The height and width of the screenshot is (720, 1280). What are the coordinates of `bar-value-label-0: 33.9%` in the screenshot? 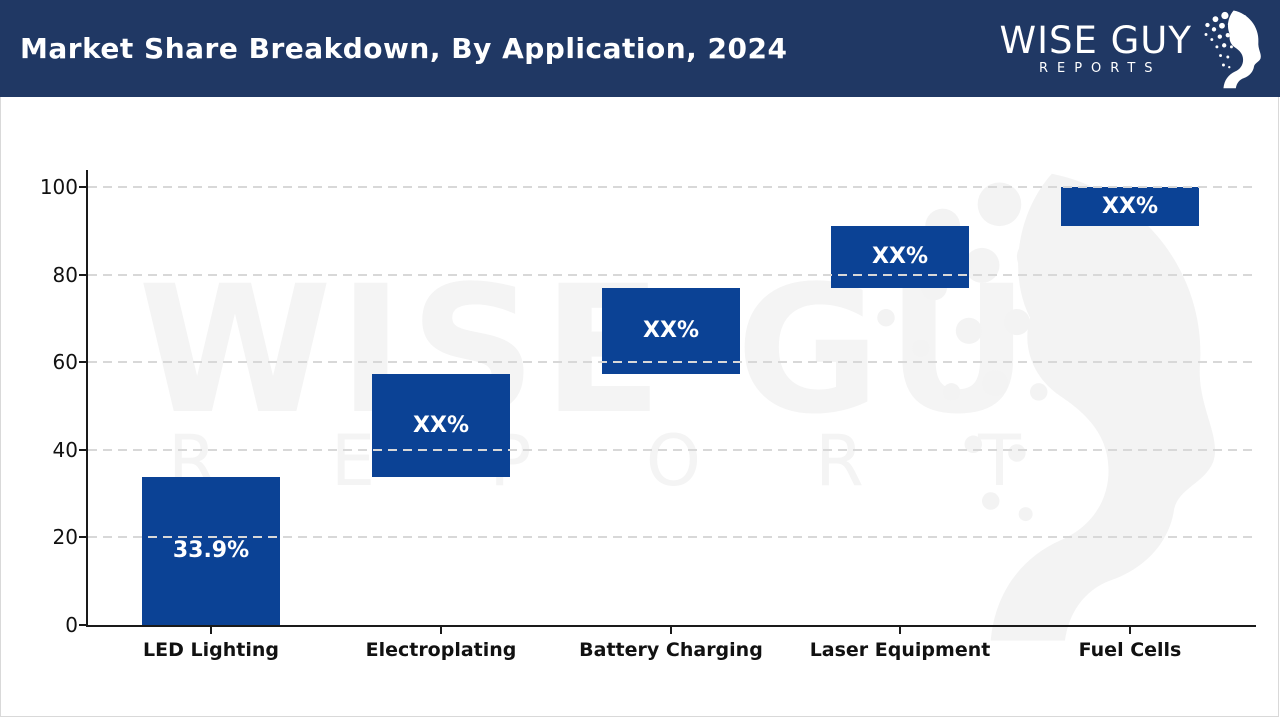 It's located at (211, 551).